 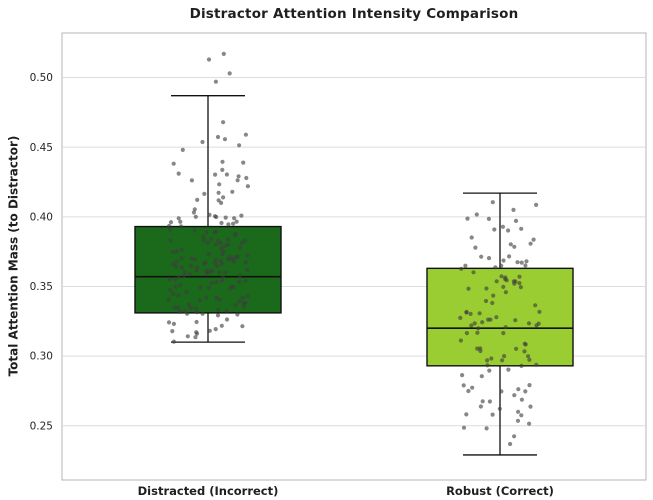 I want to click on iqr-box, so click(x=500, y=317).